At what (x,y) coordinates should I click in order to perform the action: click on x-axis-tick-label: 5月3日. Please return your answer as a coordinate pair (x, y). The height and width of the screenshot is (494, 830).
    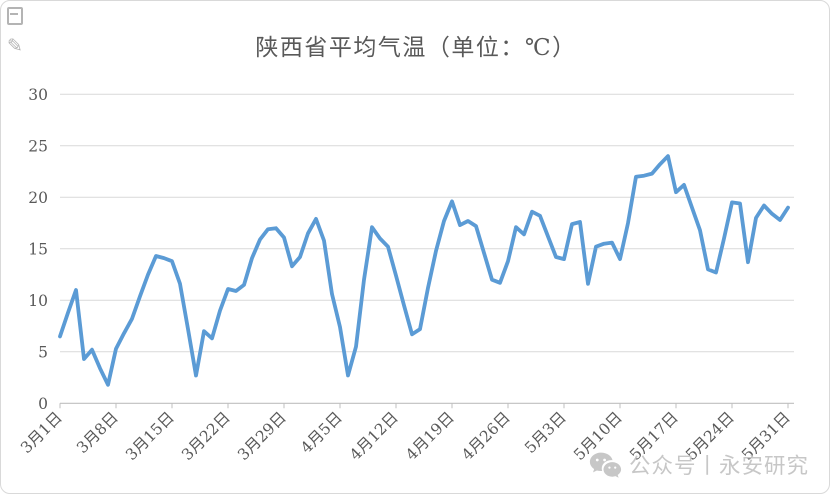
    Looking at the image, I should click on (545, 432).